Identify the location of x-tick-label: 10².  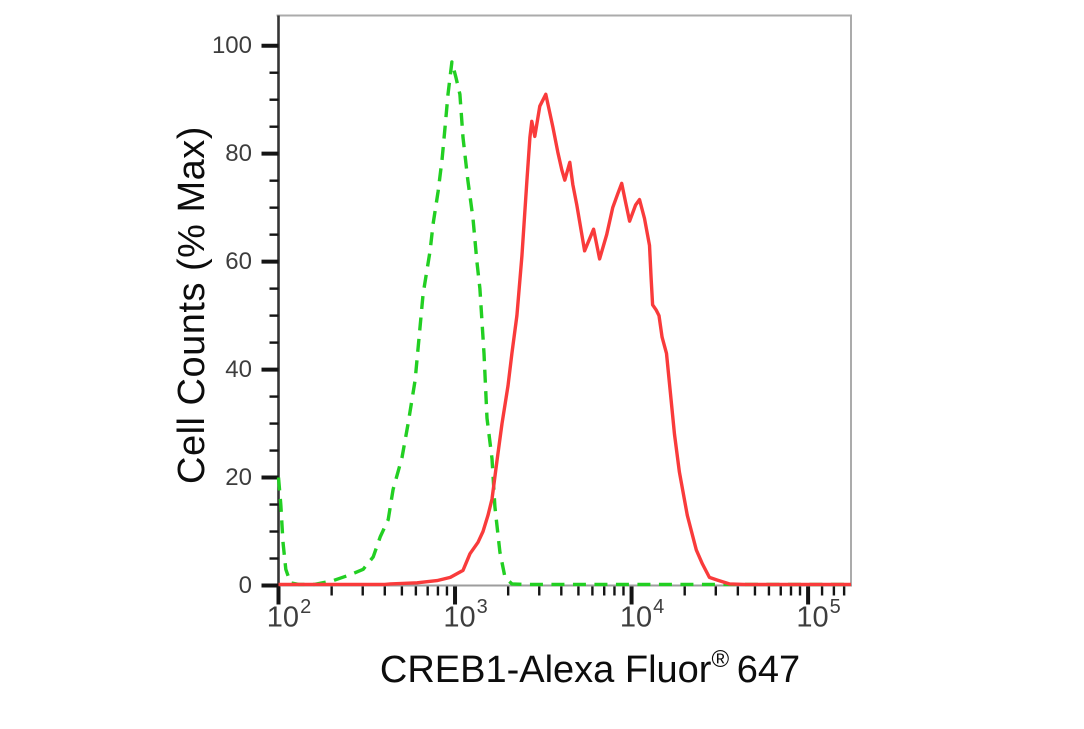
(289, 615).